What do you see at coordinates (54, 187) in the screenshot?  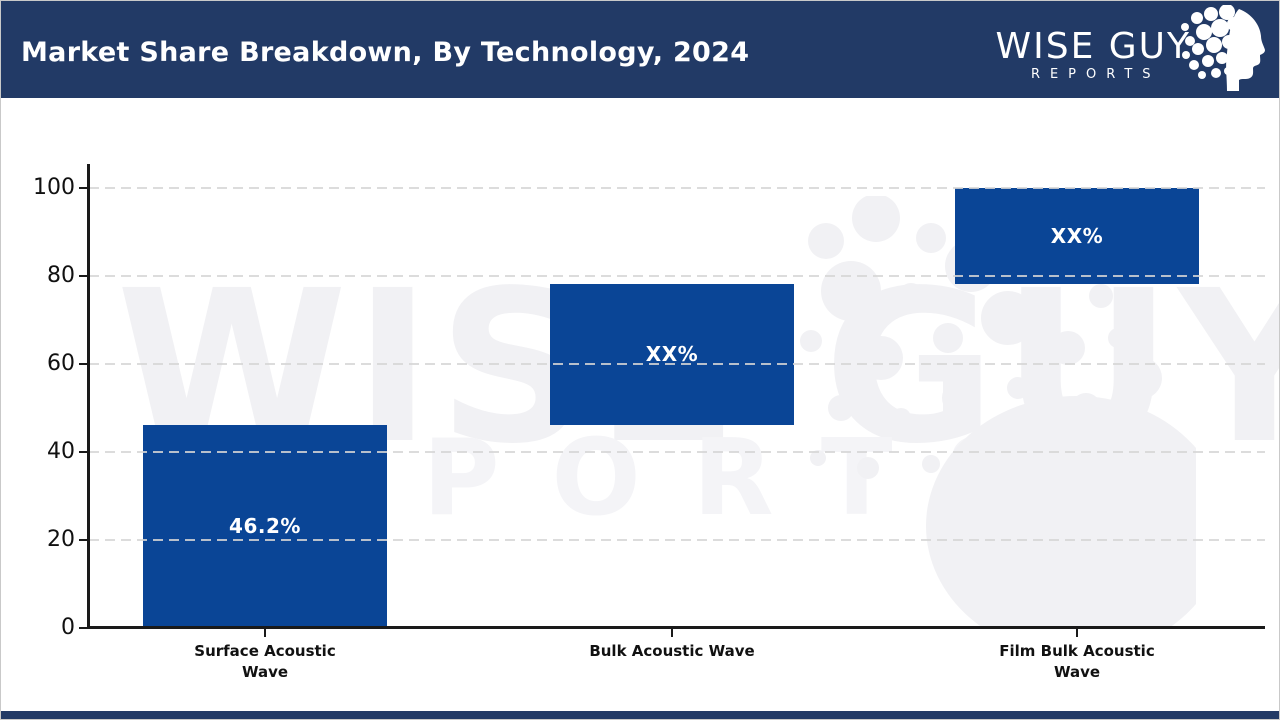 I see `y-tick-label: 100` at bounding box center [54, 187].